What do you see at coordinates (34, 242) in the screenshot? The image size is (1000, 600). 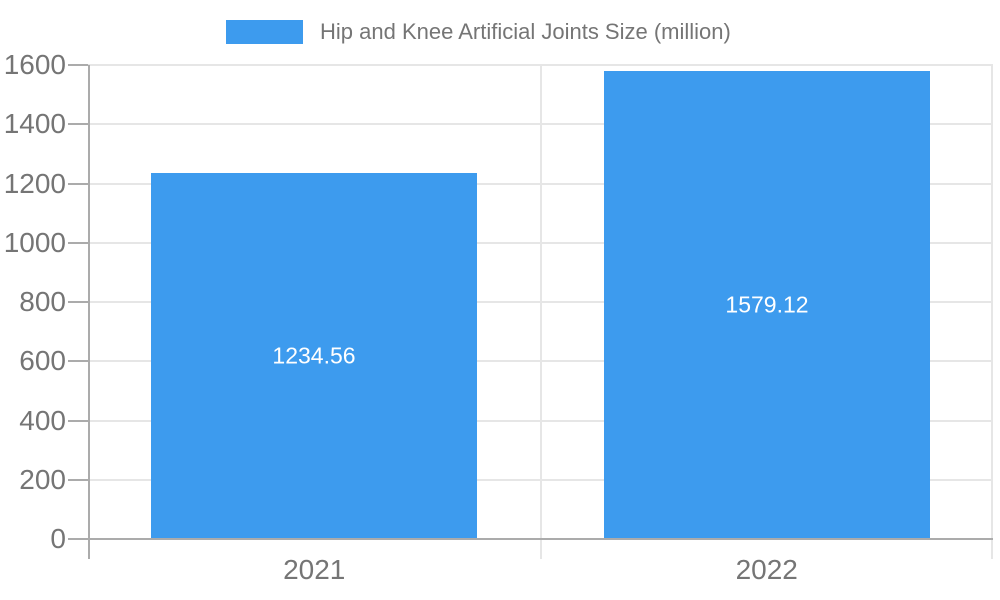 I see `y-axis-label: 1000` at bounding box center [34, 242].